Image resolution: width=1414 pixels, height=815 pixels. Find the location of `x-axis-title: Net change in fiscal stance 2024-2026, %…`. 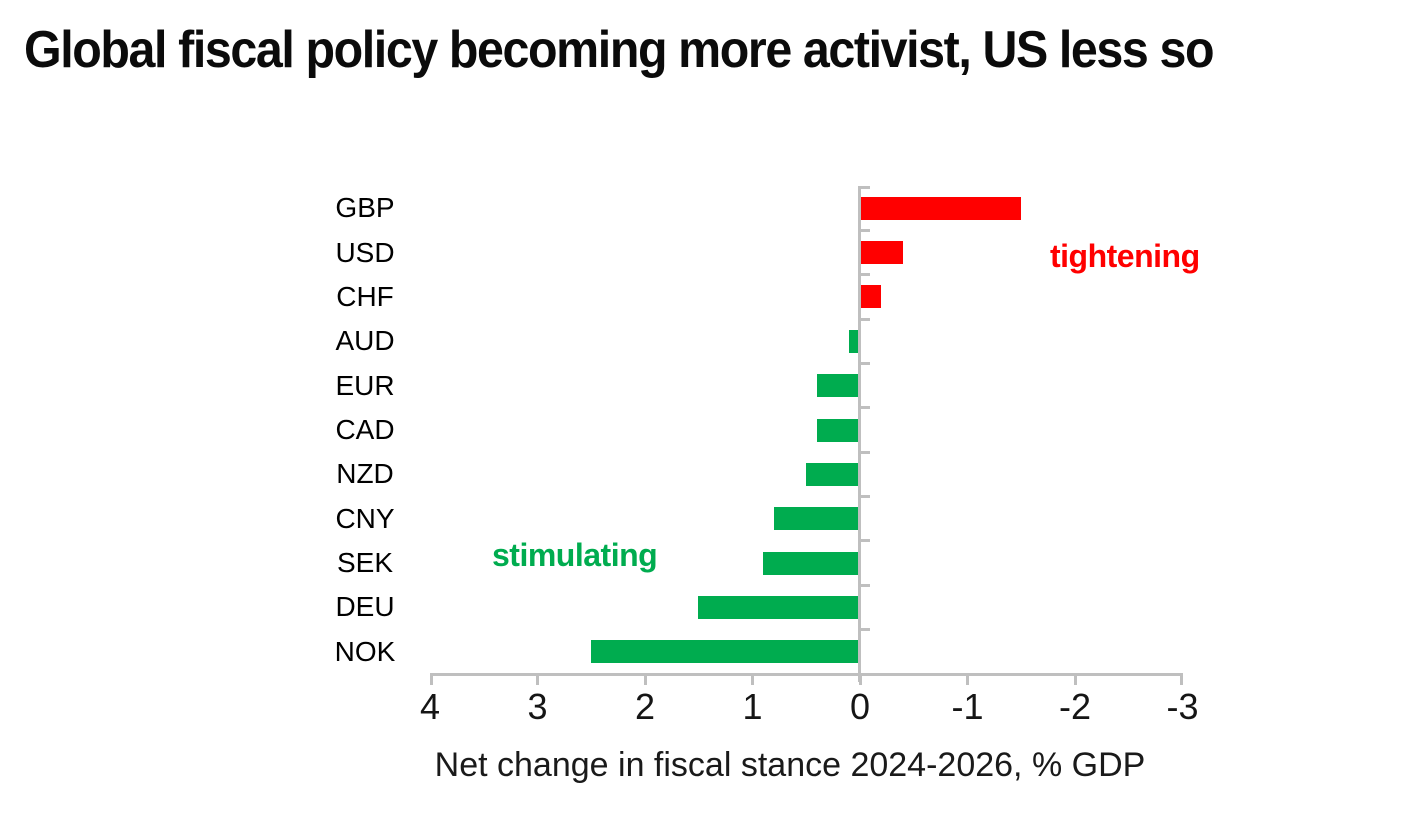

x-axis-title: Net change in fiscal stance 2024-2026, %… is located at coordinates (790, 765).